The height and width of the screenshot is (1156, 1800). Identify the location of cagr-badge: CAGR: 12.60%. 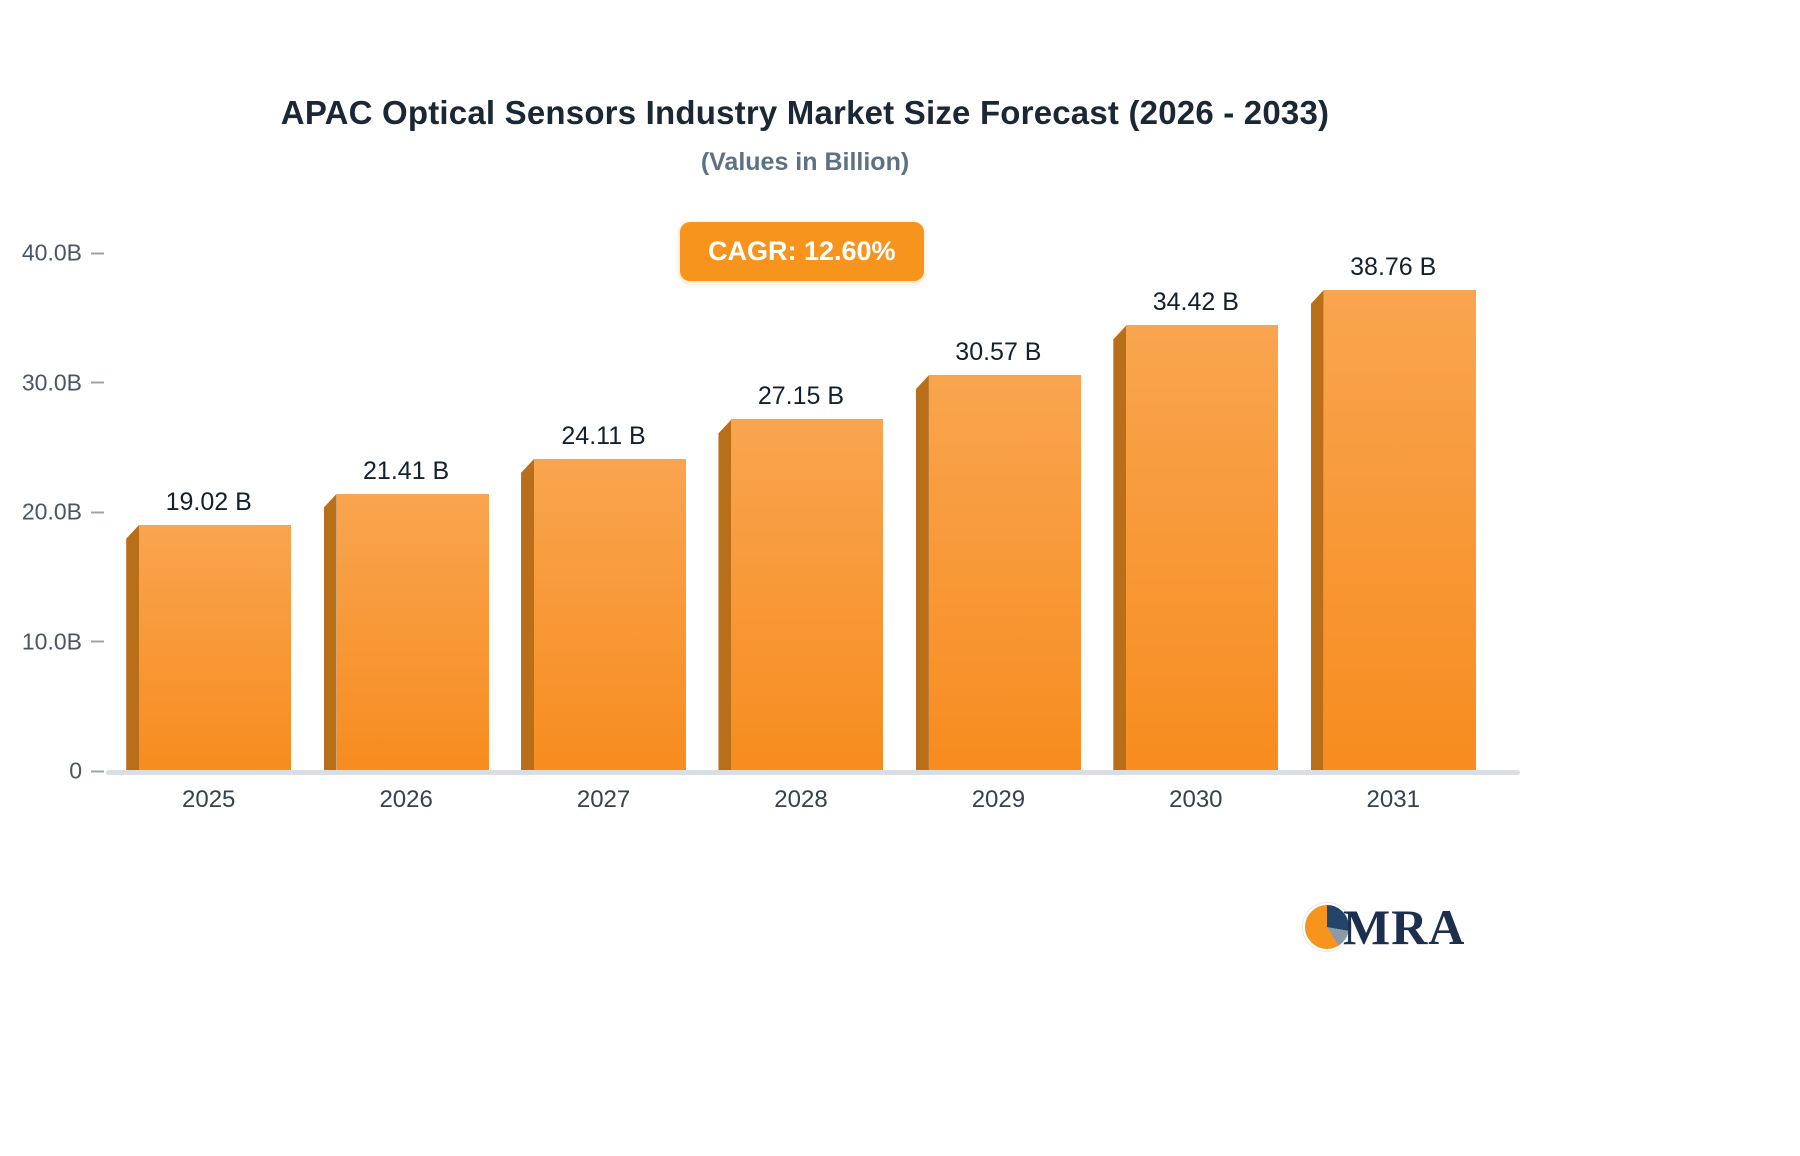
(802, 251).